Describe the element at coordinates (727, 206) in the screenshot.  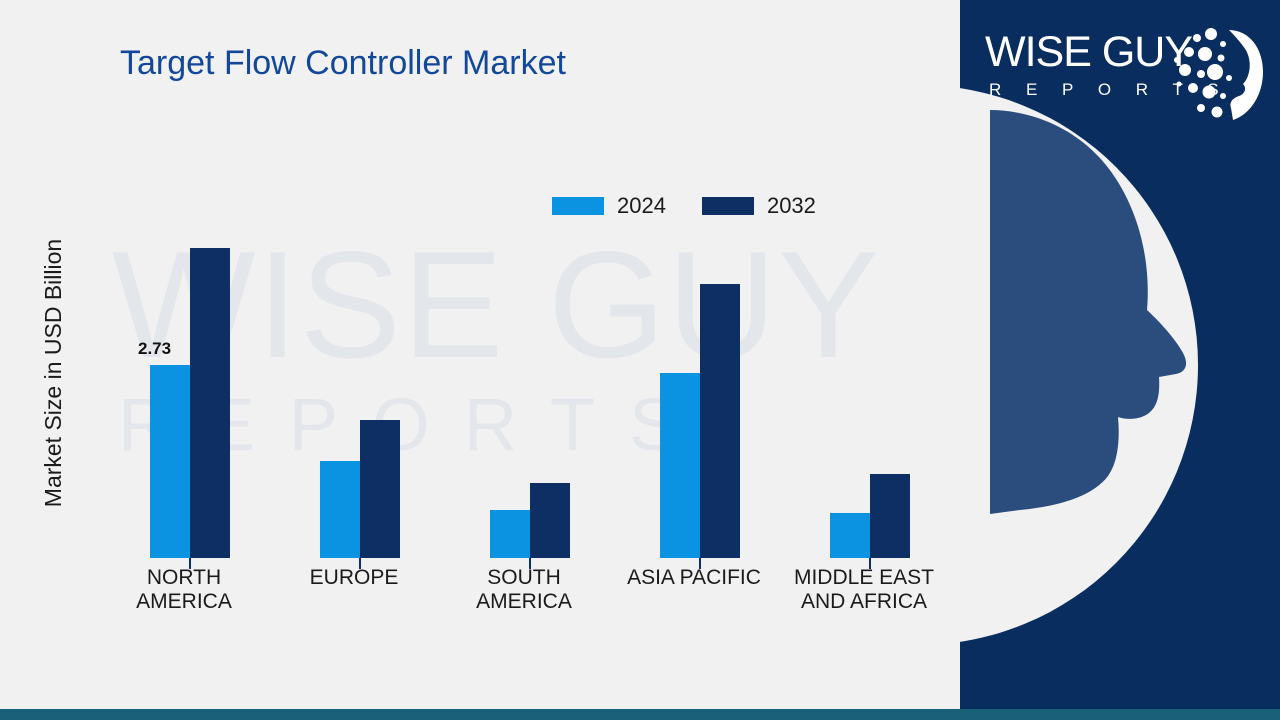
I see `legend-swatch-2032` at that location.